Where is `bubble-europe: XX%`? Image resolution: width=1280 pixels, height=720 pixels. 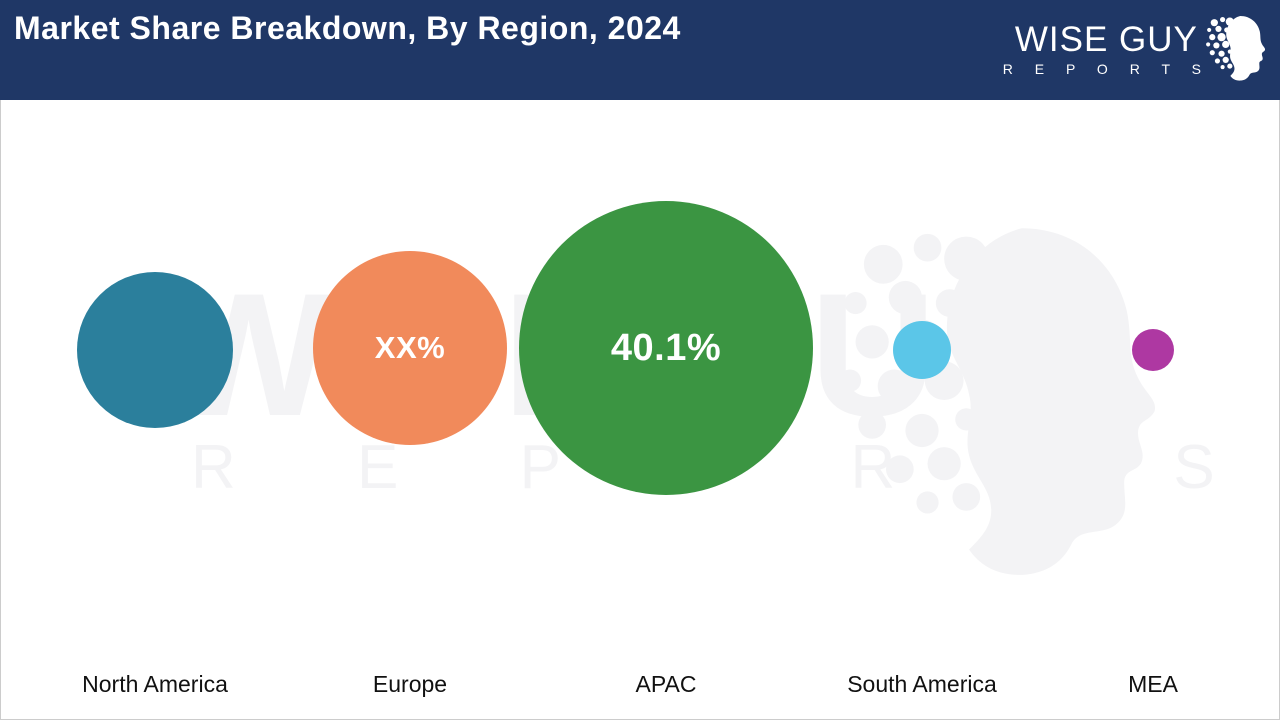
bubble-europe: XX% is located at coordinates (410, 348).